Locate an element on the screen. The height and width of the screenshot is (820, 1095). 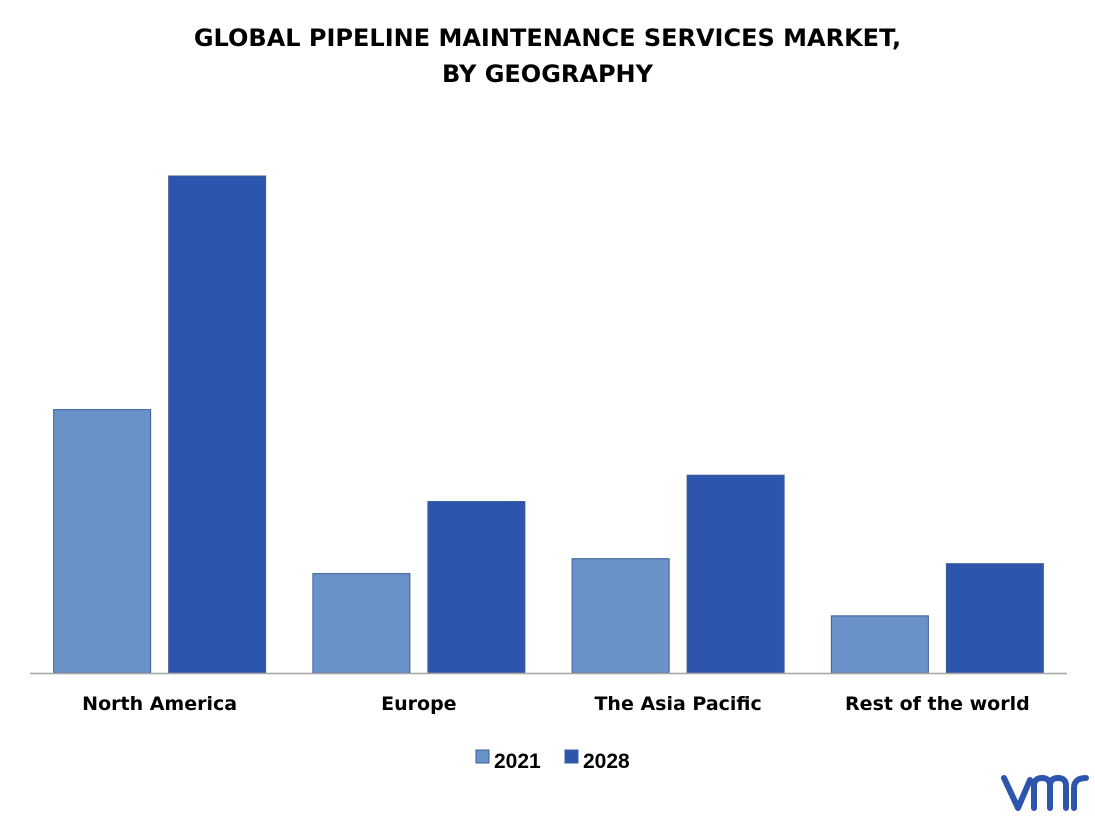
legend-label-2028: 2028 is located at coordinates (606, 761).